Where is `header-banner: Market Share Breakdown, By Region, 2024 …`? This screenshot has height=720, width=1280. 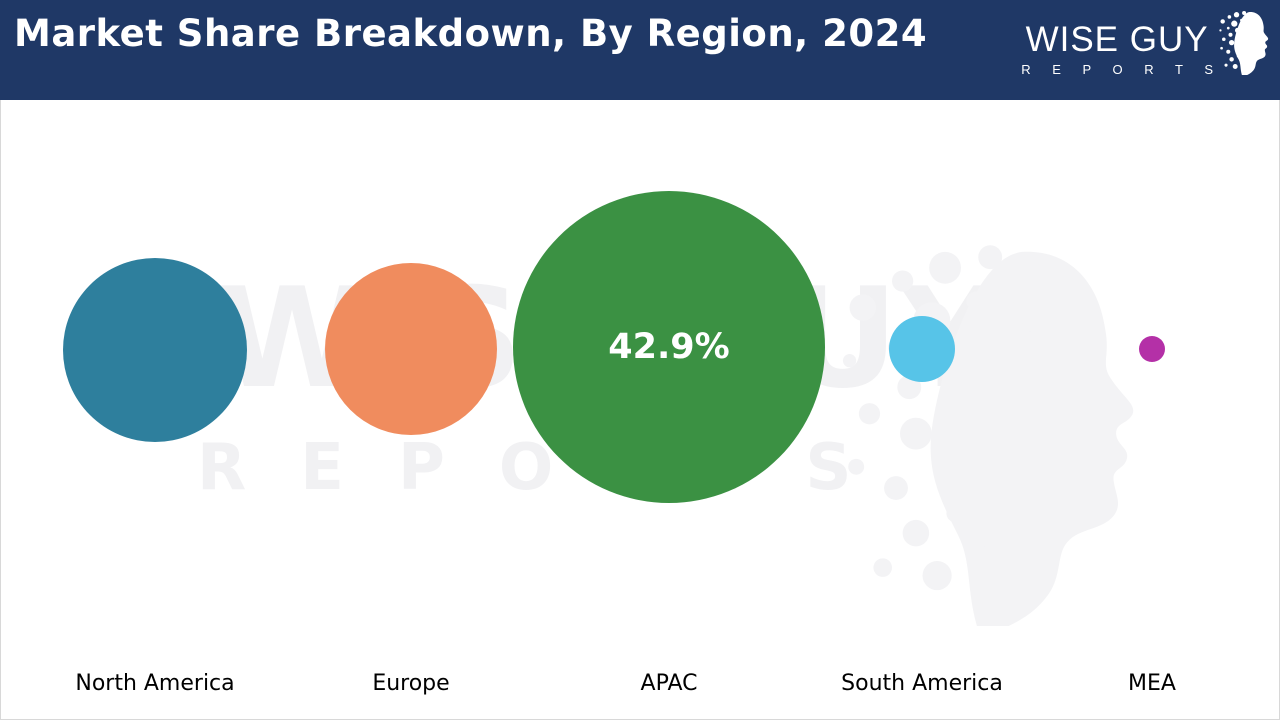 header-banner: Market Share Breakdown, By Region, 2024 … is located at coordinates (640, 50).